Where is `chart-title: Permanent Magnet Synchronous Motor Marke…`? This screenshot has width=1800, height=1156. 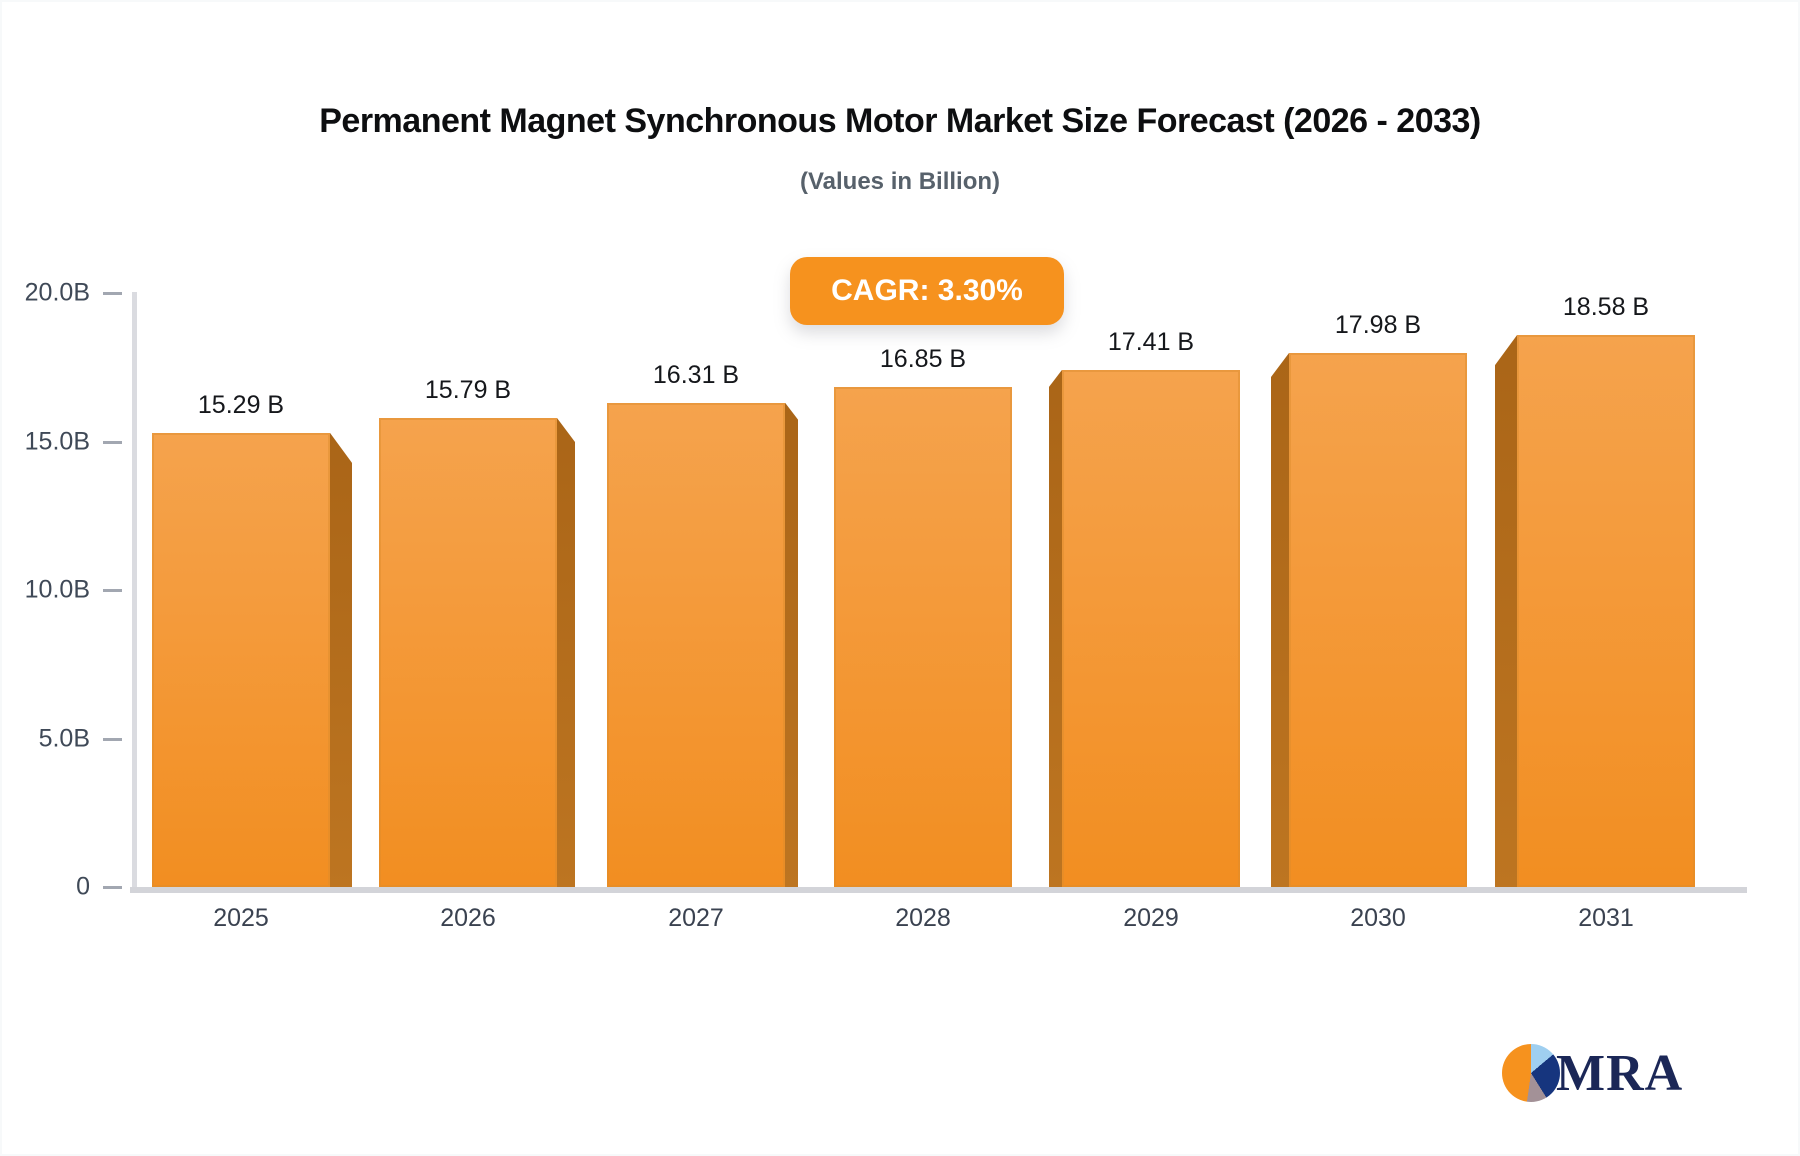
chart-title: Permanent Magnet Synchronous Motor Marke… is located at coordinates (900, 121).